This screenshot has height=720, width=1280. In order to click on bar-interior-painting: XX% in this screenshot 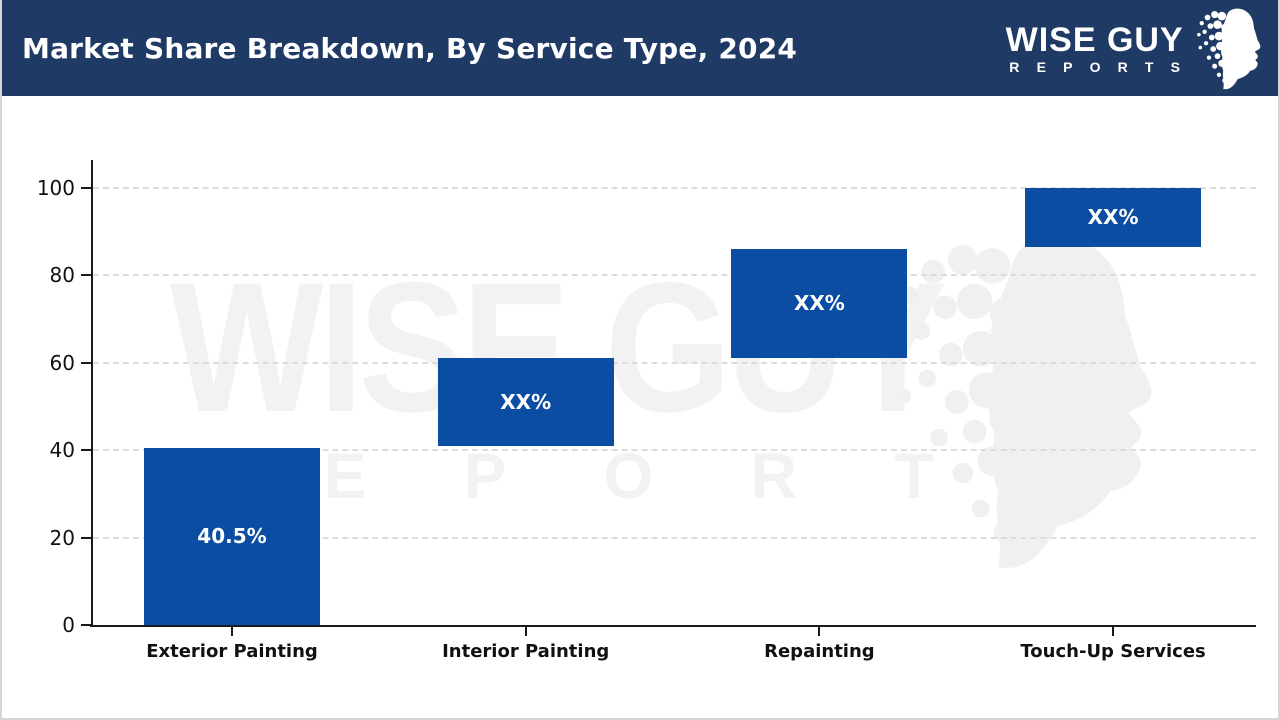, I will do `click(525, 402)`.